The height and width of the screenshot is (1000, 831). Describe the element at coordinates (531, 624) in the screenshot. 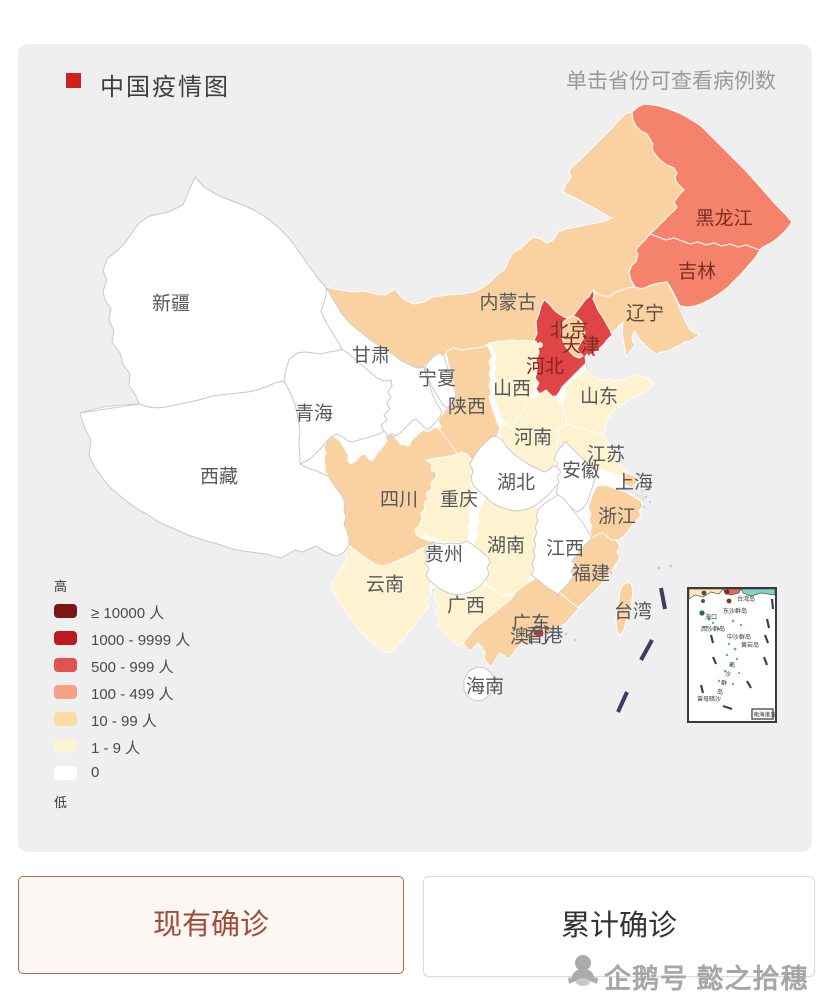

I see `svg-text: 广东` at that location.